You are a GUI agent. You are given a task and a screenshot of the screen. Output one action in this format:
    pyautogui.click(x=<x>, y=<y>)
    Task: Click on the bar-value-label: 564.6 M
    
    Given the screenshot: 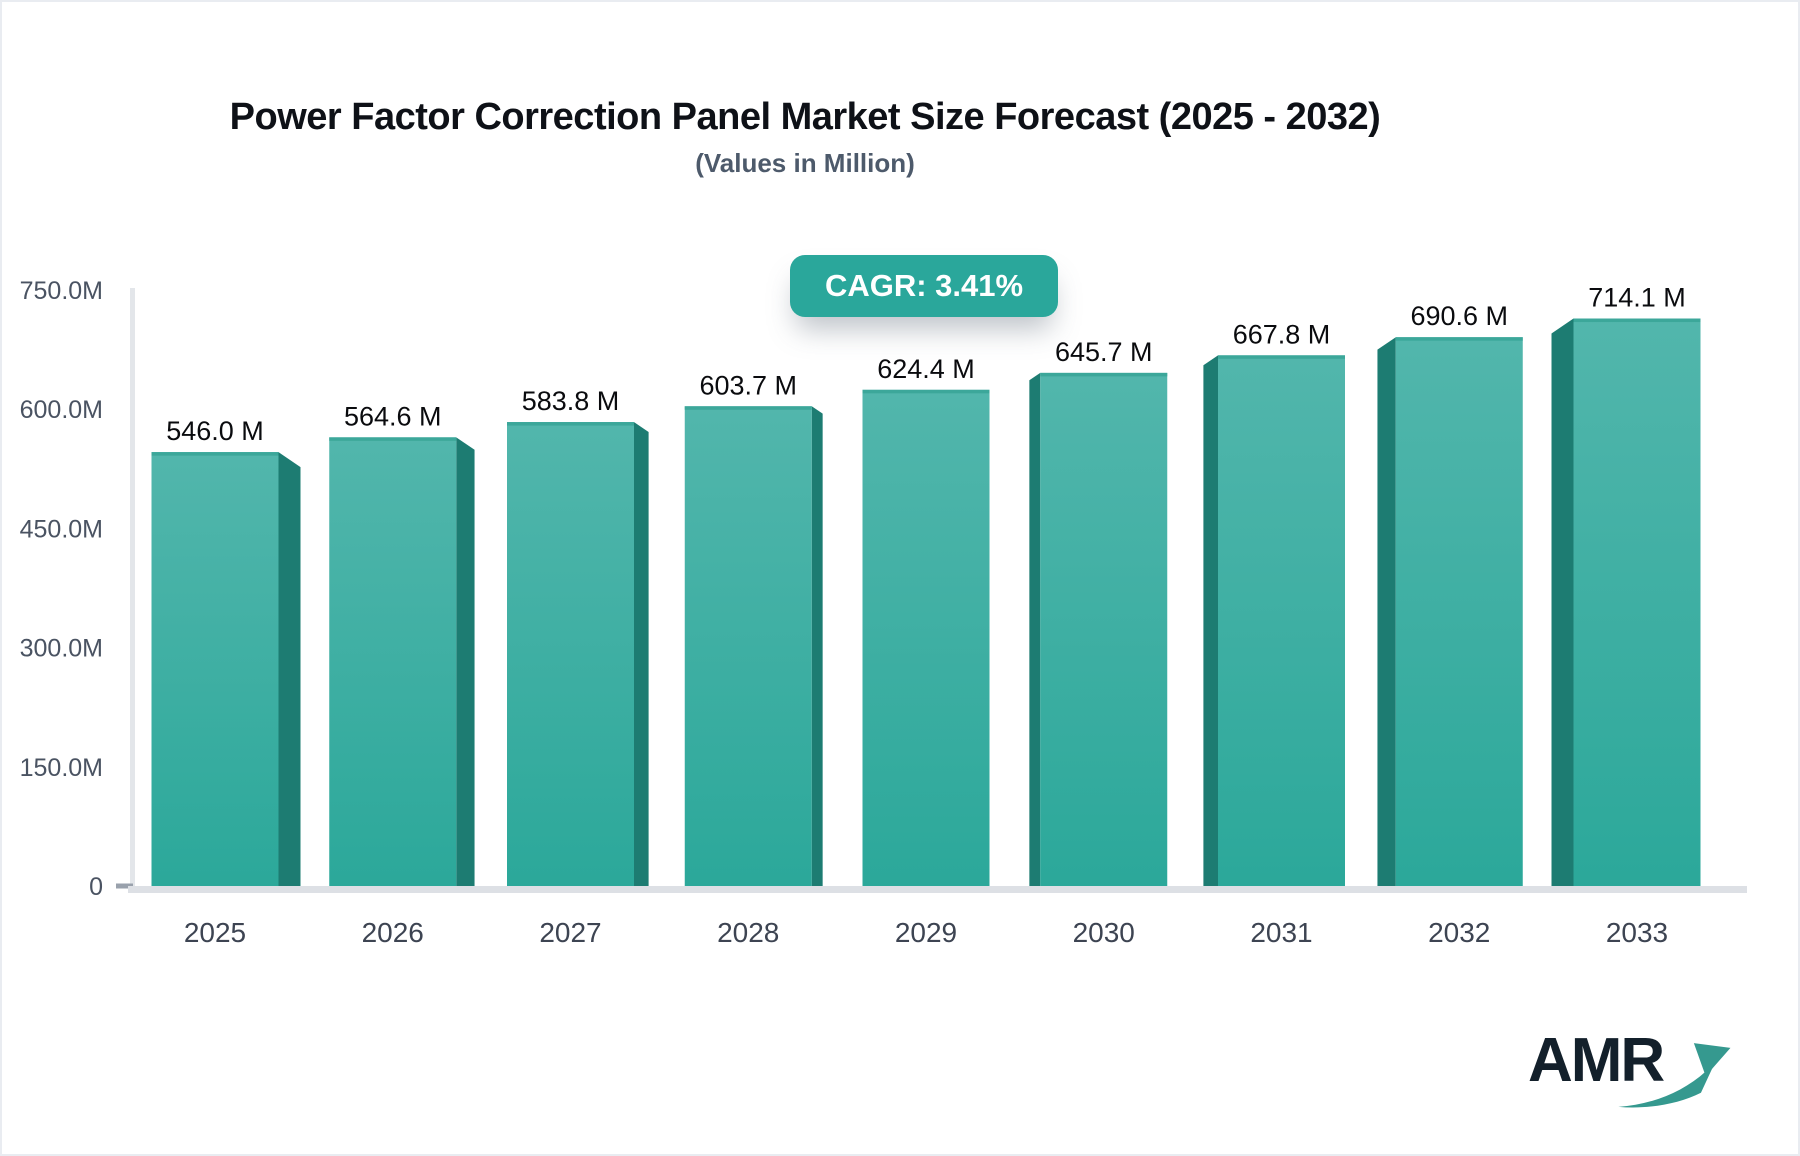 What is the action you would take?
    pyautogui.click(x=393, y=416)
    